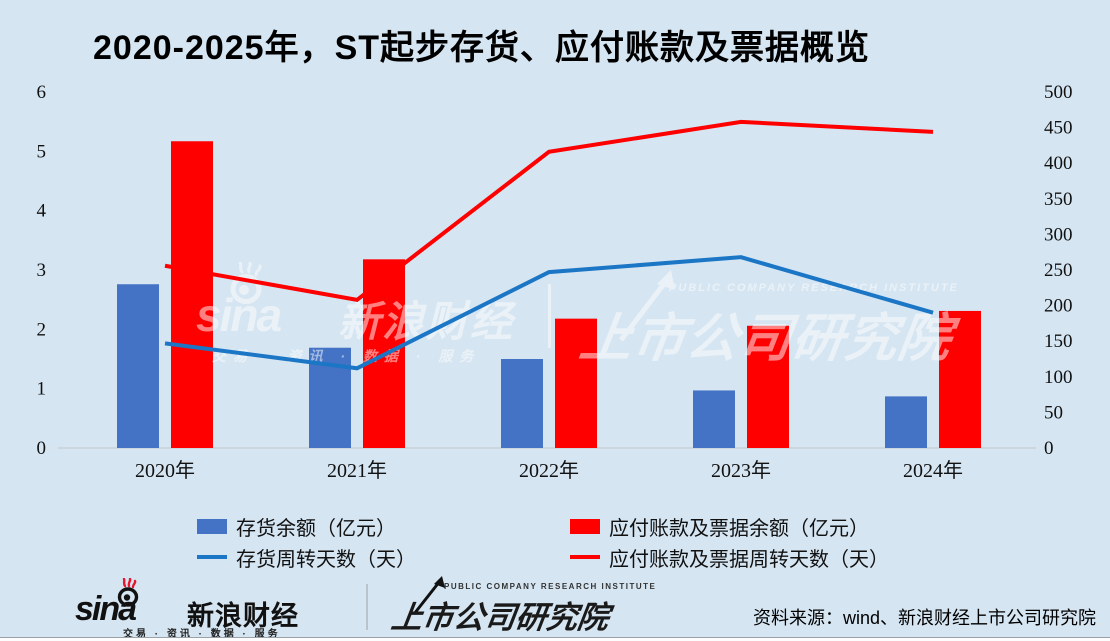 This screenshot has width=1110, height=641. What do you see at coordinates (550, 586) in the screenshot?
I see `institute-en-text: PUBLIC COMPANY RESEARCH INSTITUTE` at bounding box center [550, 586].